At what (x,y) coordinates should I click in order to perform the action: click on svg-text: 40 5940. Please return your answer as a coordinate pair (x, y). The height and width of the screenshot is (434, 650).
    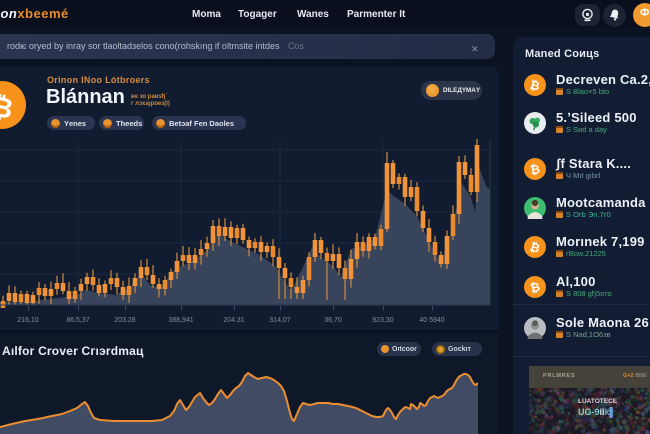
    Looking at the image, I should click on (431, 320).